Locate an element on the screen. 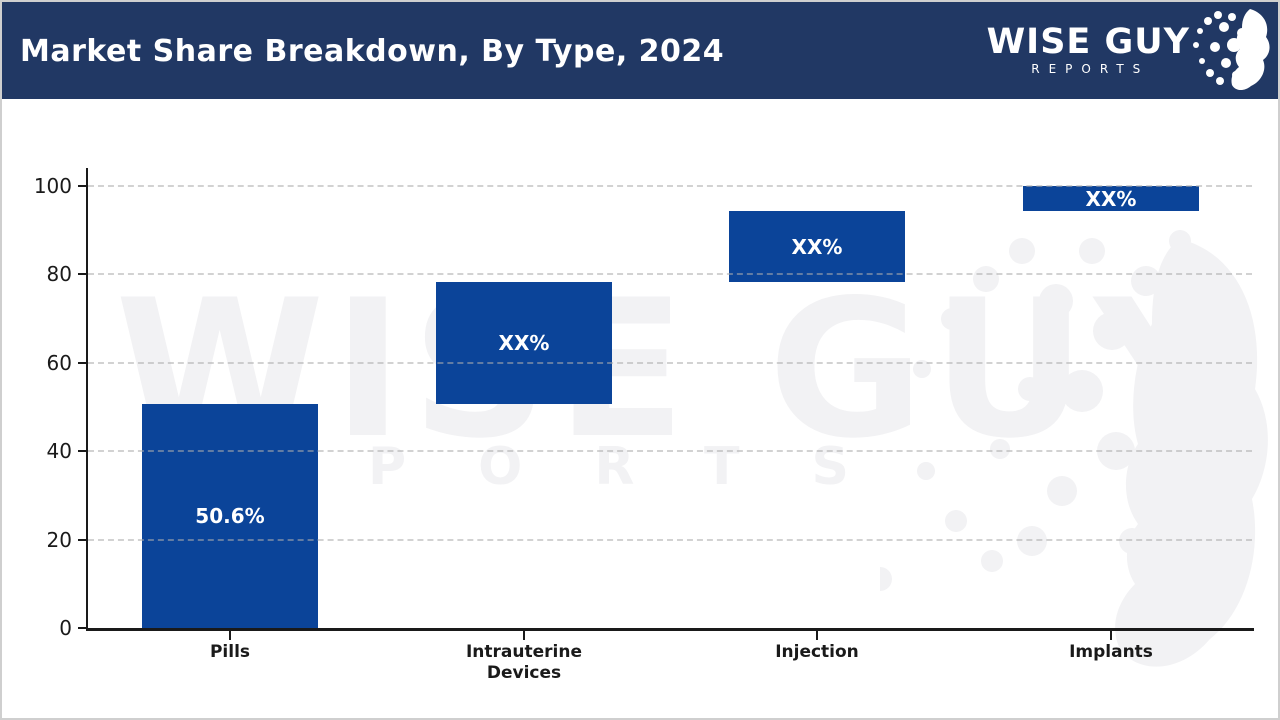 The width and height of the screenshot is (1280, 720). y-tick-label: 80 is located at coordinates (59, 274).